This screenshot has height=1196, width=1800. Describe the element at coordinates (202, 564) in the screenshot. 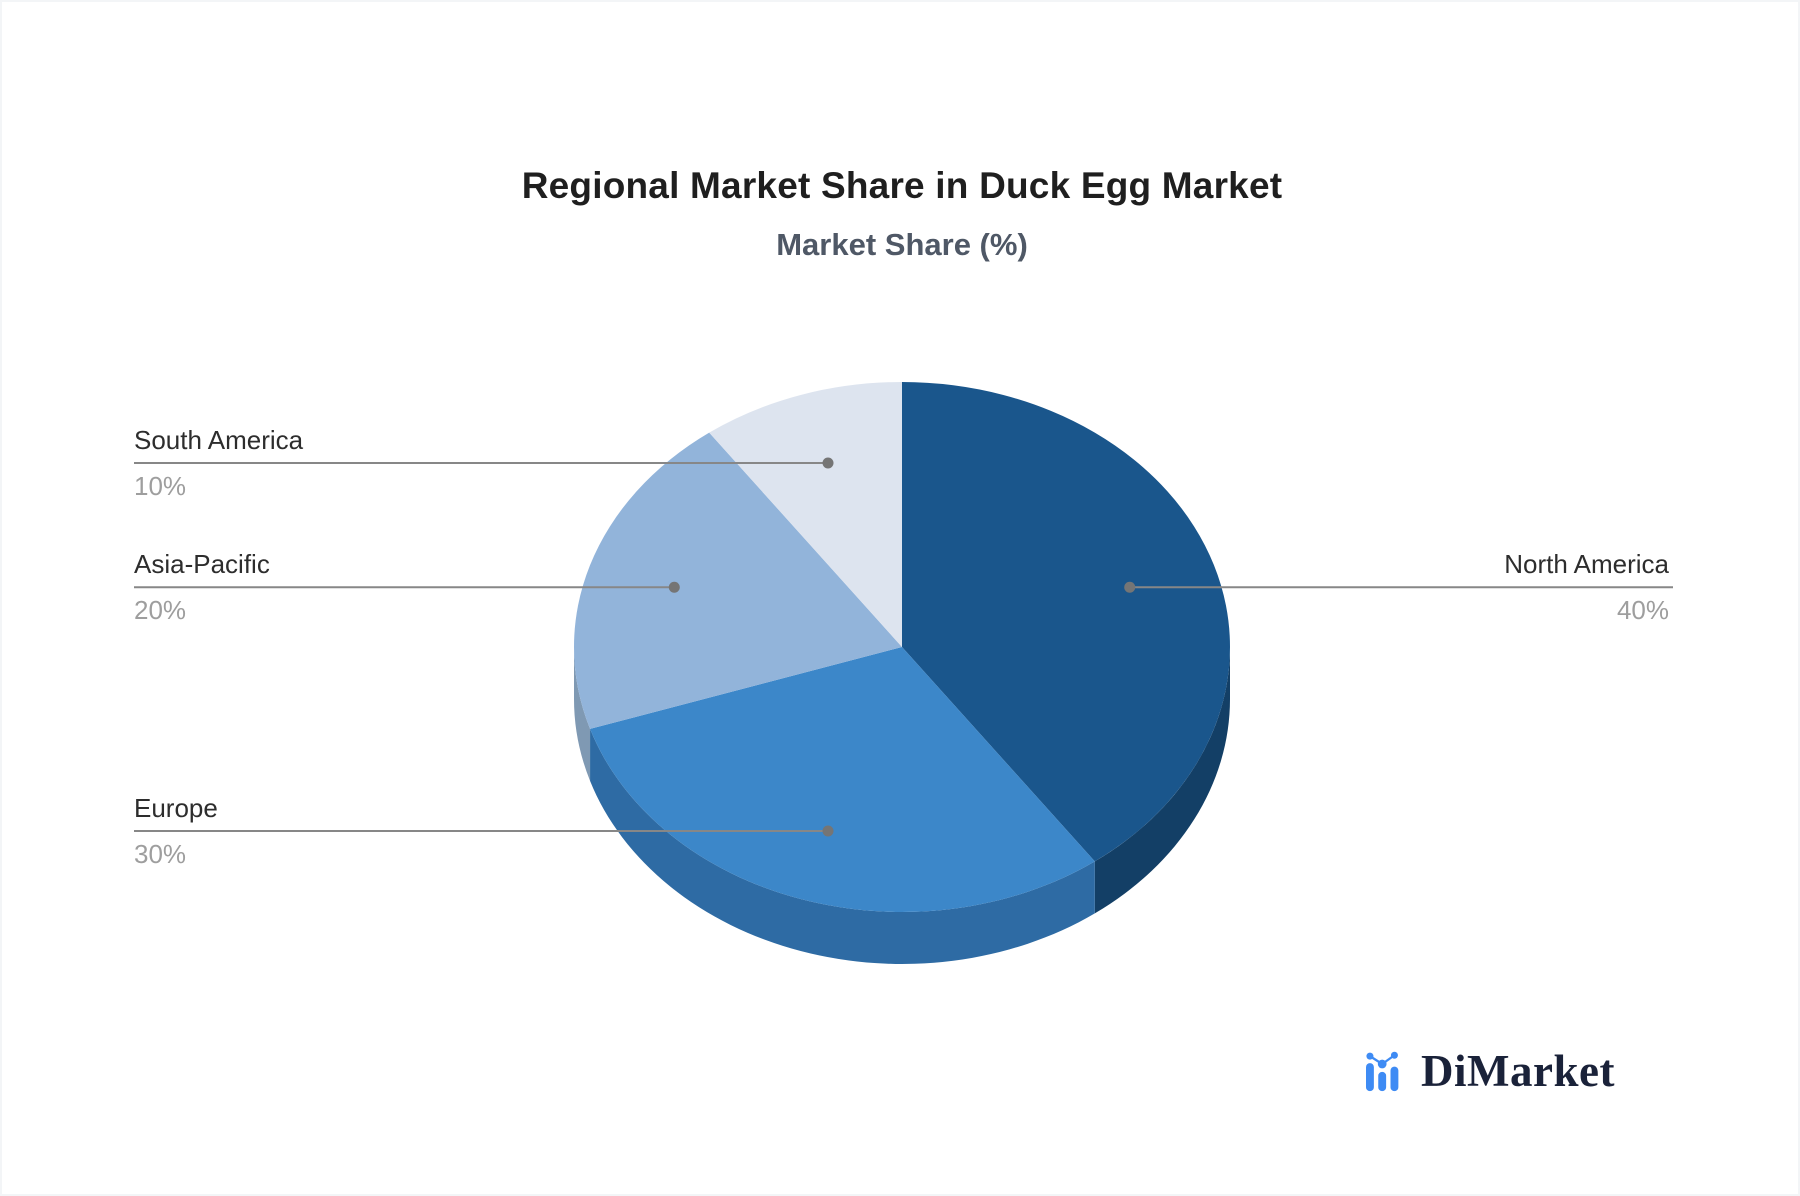

I see `slice-label-text: Asia-Pacific` at that location.